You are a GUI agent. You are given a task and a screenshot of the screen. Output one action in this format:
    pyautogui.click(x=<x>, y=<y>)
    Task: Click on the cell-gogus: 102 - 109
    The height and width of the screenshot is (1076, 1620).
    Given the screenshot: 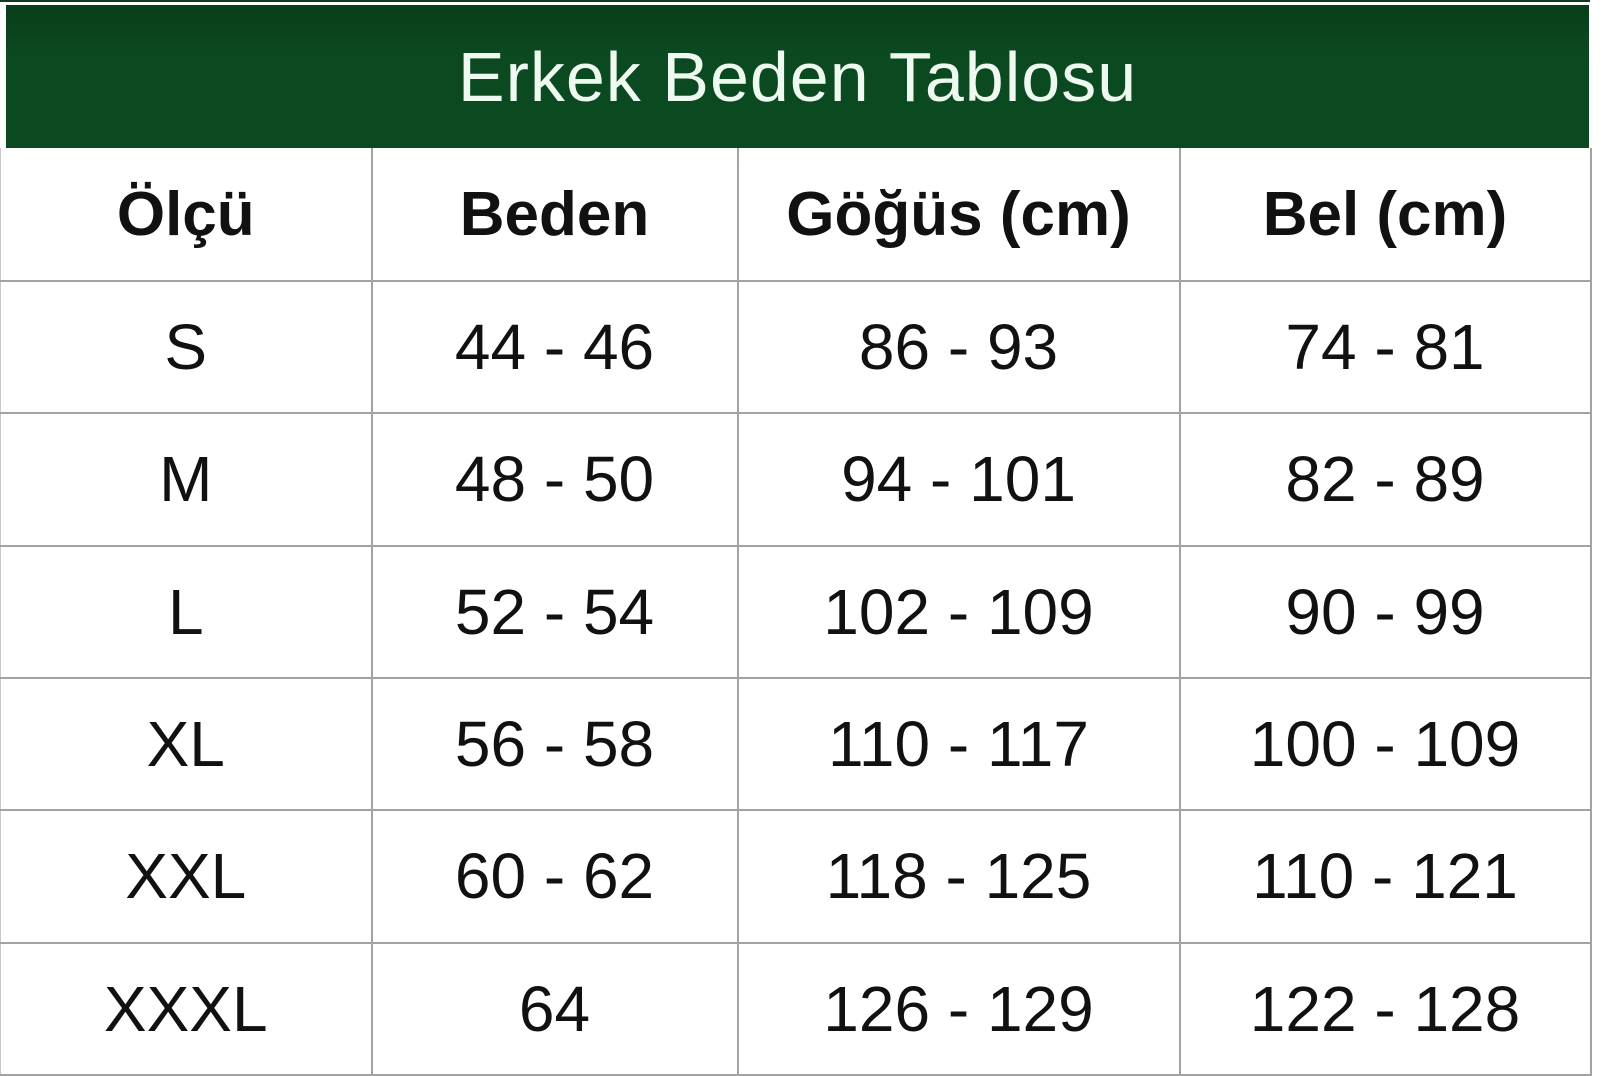 What is the action you would take?
    pyautogui.click(x=958, y=611)
    